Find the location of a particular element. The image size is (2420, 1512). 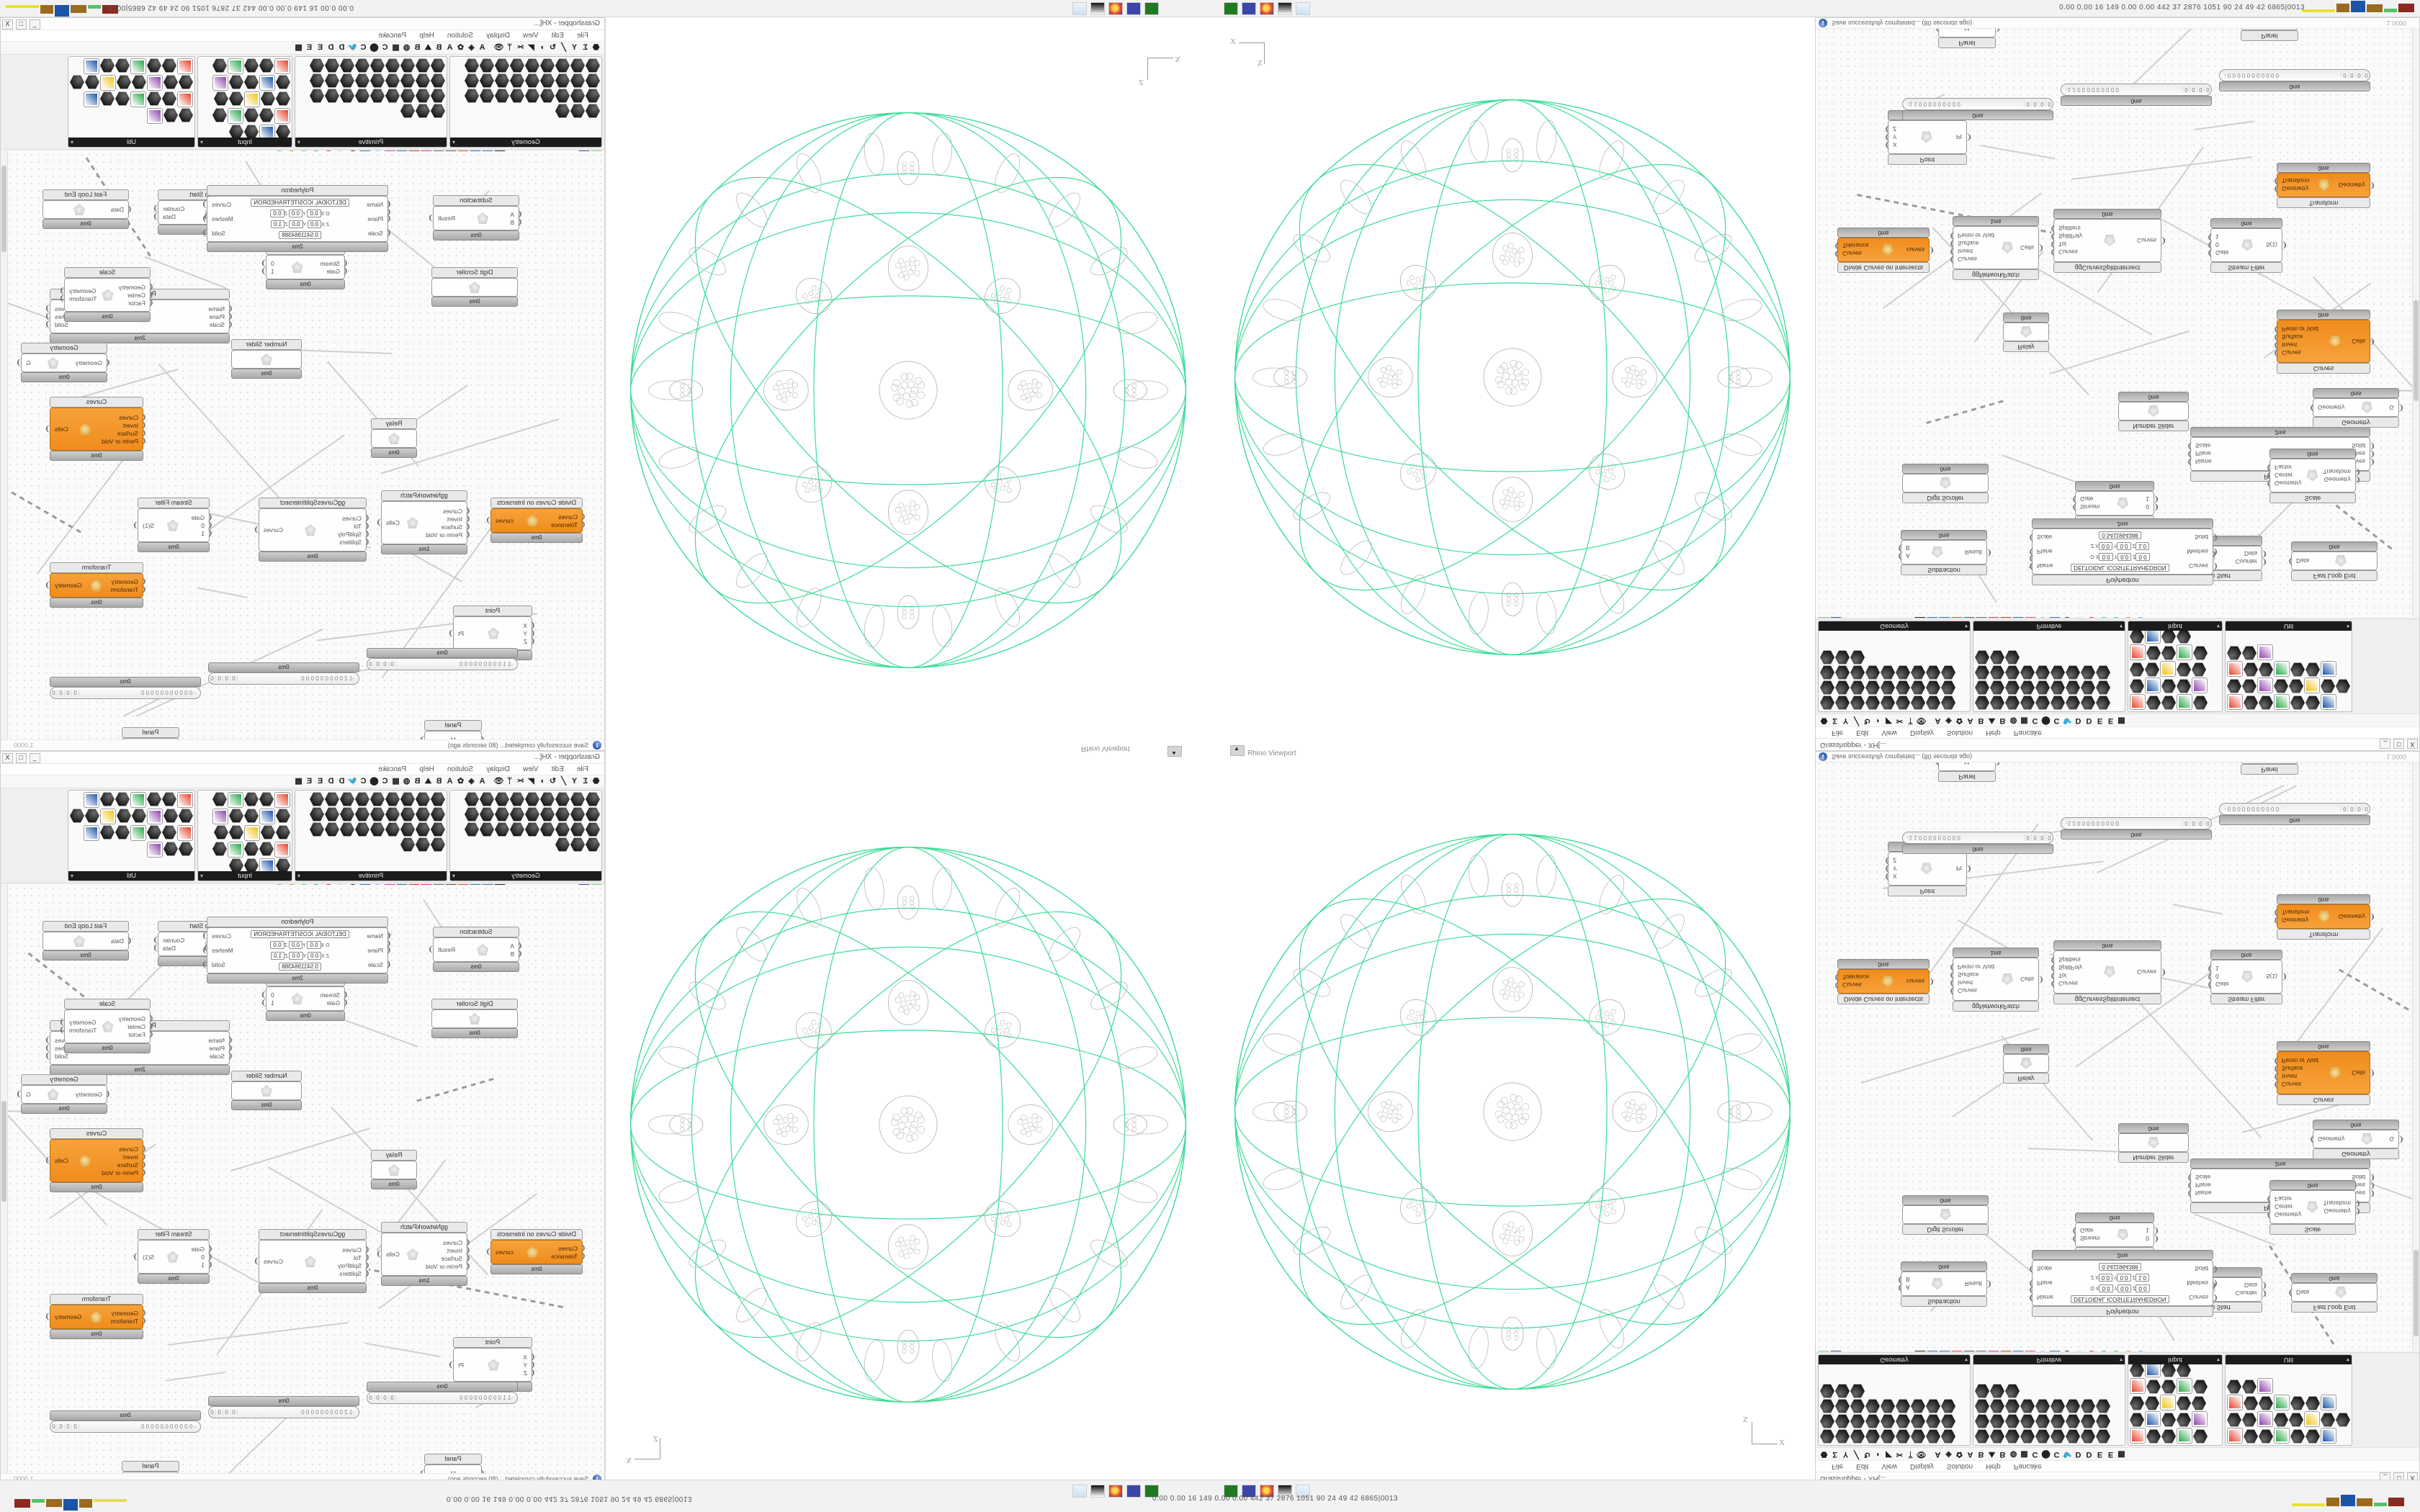

polyhedron-name-value: DELTOIDAL ICOSITETRAHEDRON is located at coordinates (2120, 1299).